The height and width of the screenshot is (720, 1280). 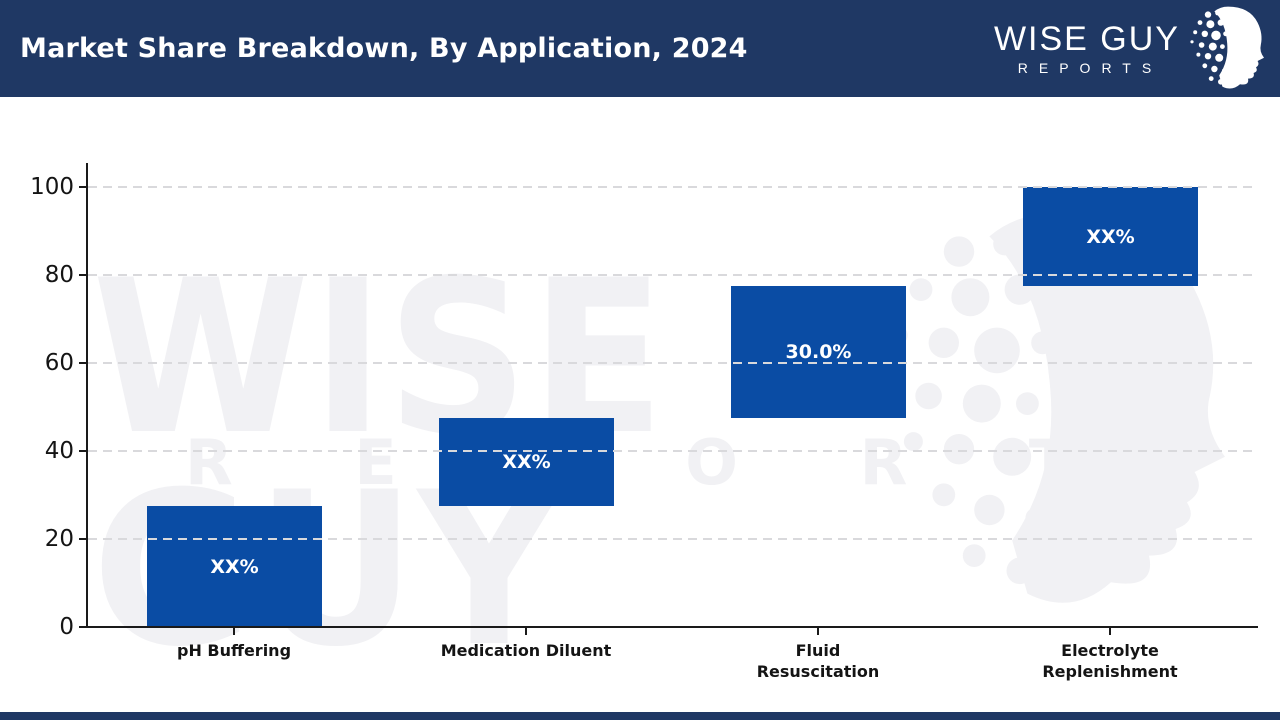 What do you see at coordinates (1224, 49) in the screenshot?
I see `wiseguy-logo-face-icon` at bounding box center [1224, 49].